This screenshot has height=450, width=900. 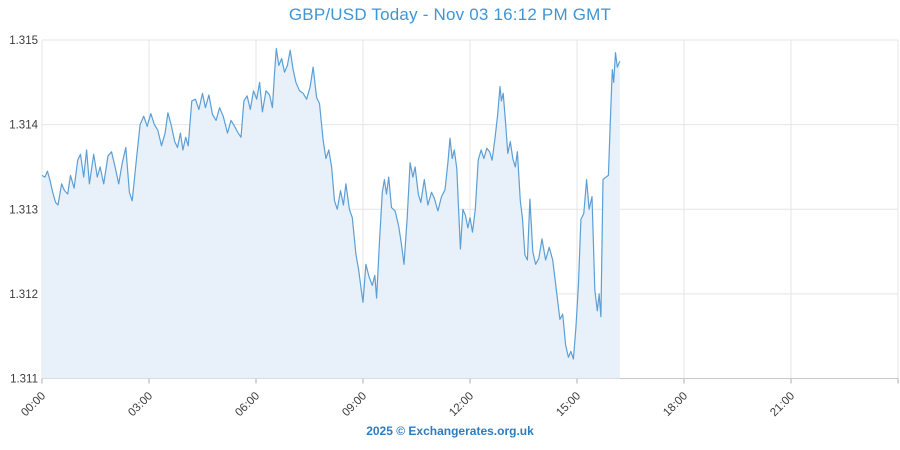 I want to click on x-axis-label: 21:00, so click(x=782, y=404).